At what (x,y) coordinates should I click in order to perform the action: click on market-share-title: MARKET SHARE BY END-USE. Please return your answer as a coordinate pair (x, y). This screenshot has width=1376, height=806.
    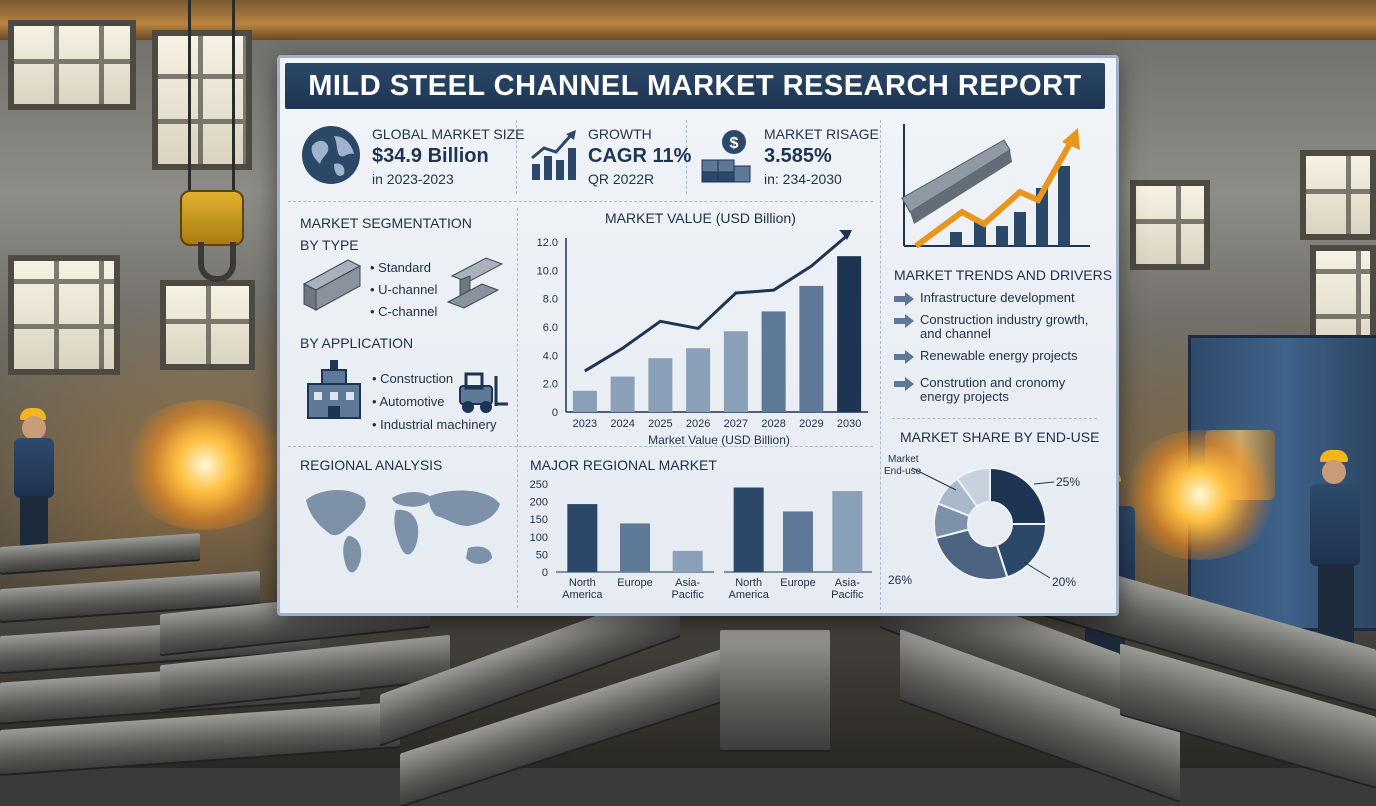
    Looking at the image, I should click on (1000, 437).